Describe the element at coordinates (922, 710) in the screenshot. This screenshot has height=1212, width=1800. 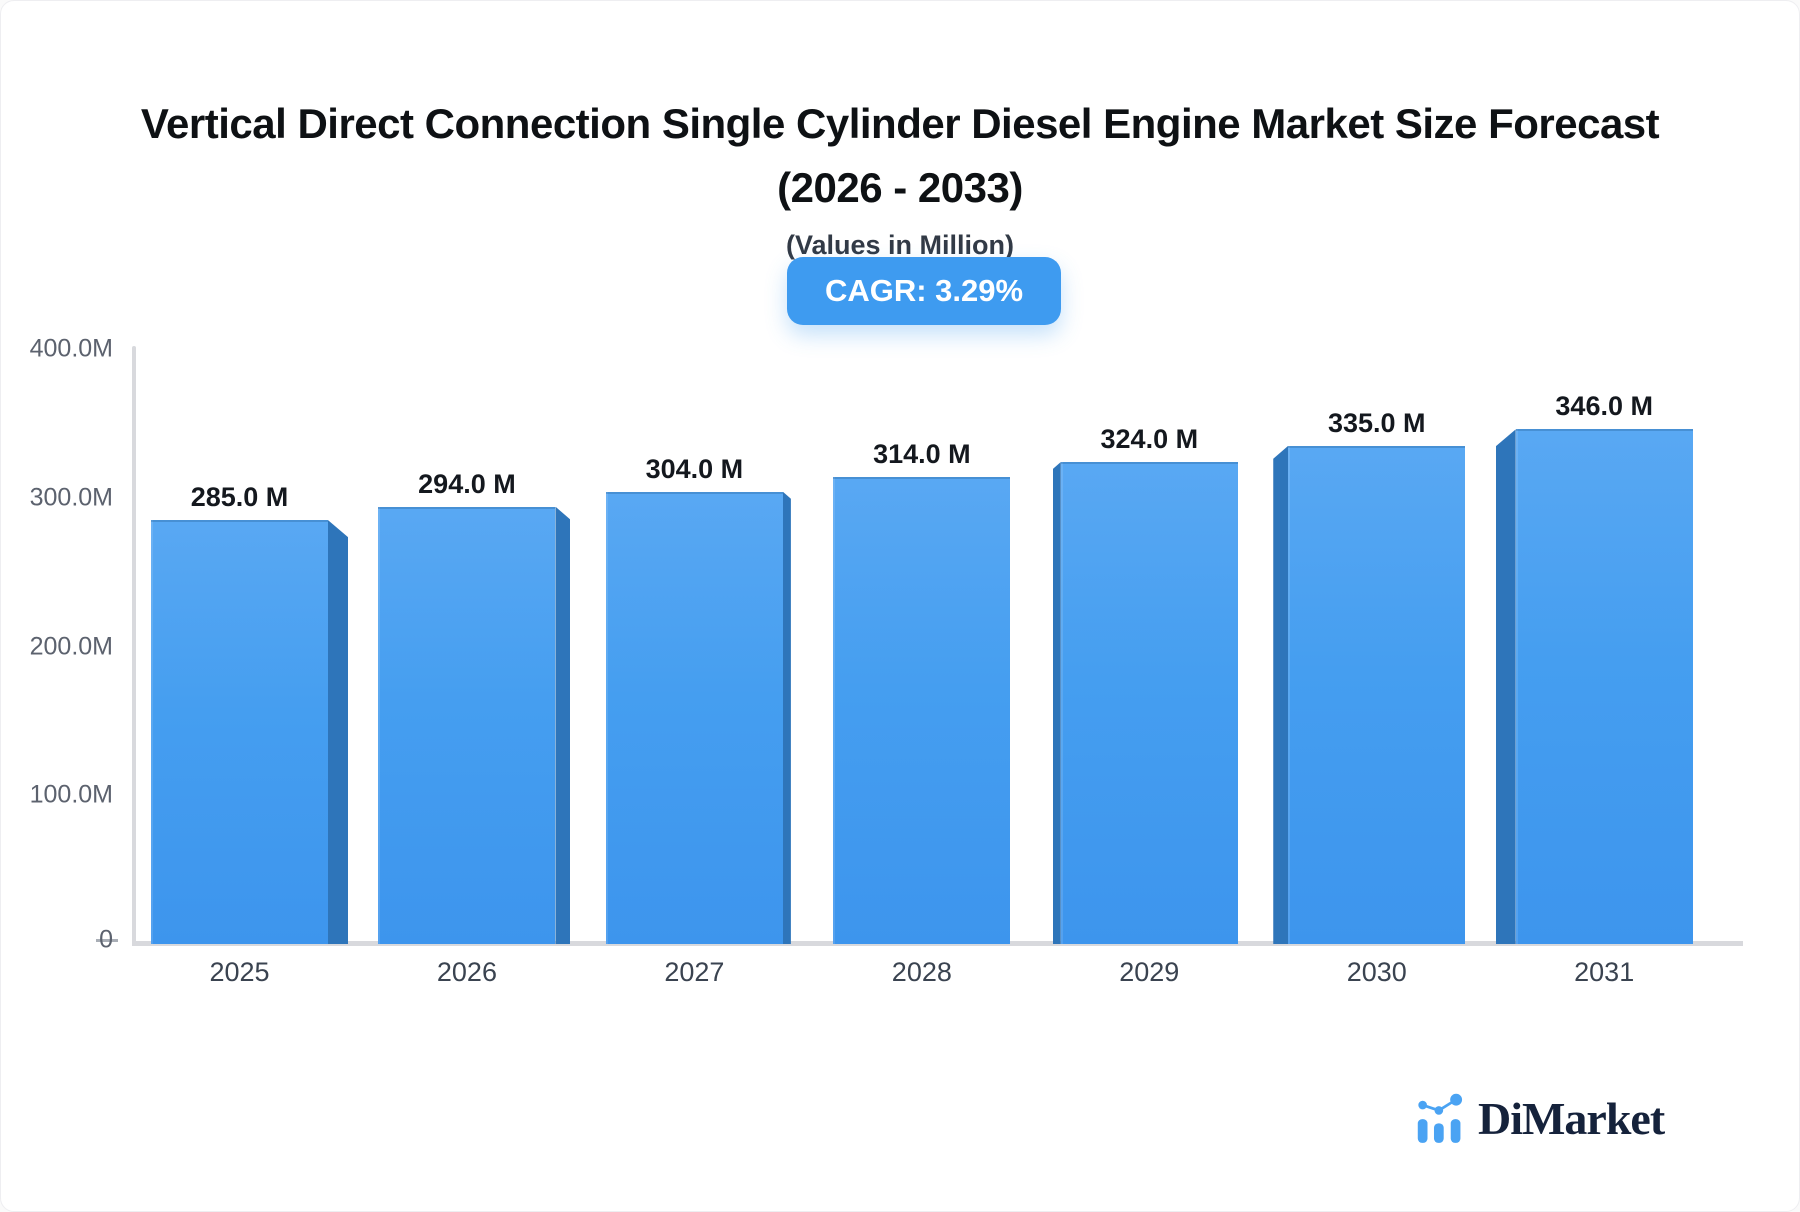
I see `bar-2028` at that location.